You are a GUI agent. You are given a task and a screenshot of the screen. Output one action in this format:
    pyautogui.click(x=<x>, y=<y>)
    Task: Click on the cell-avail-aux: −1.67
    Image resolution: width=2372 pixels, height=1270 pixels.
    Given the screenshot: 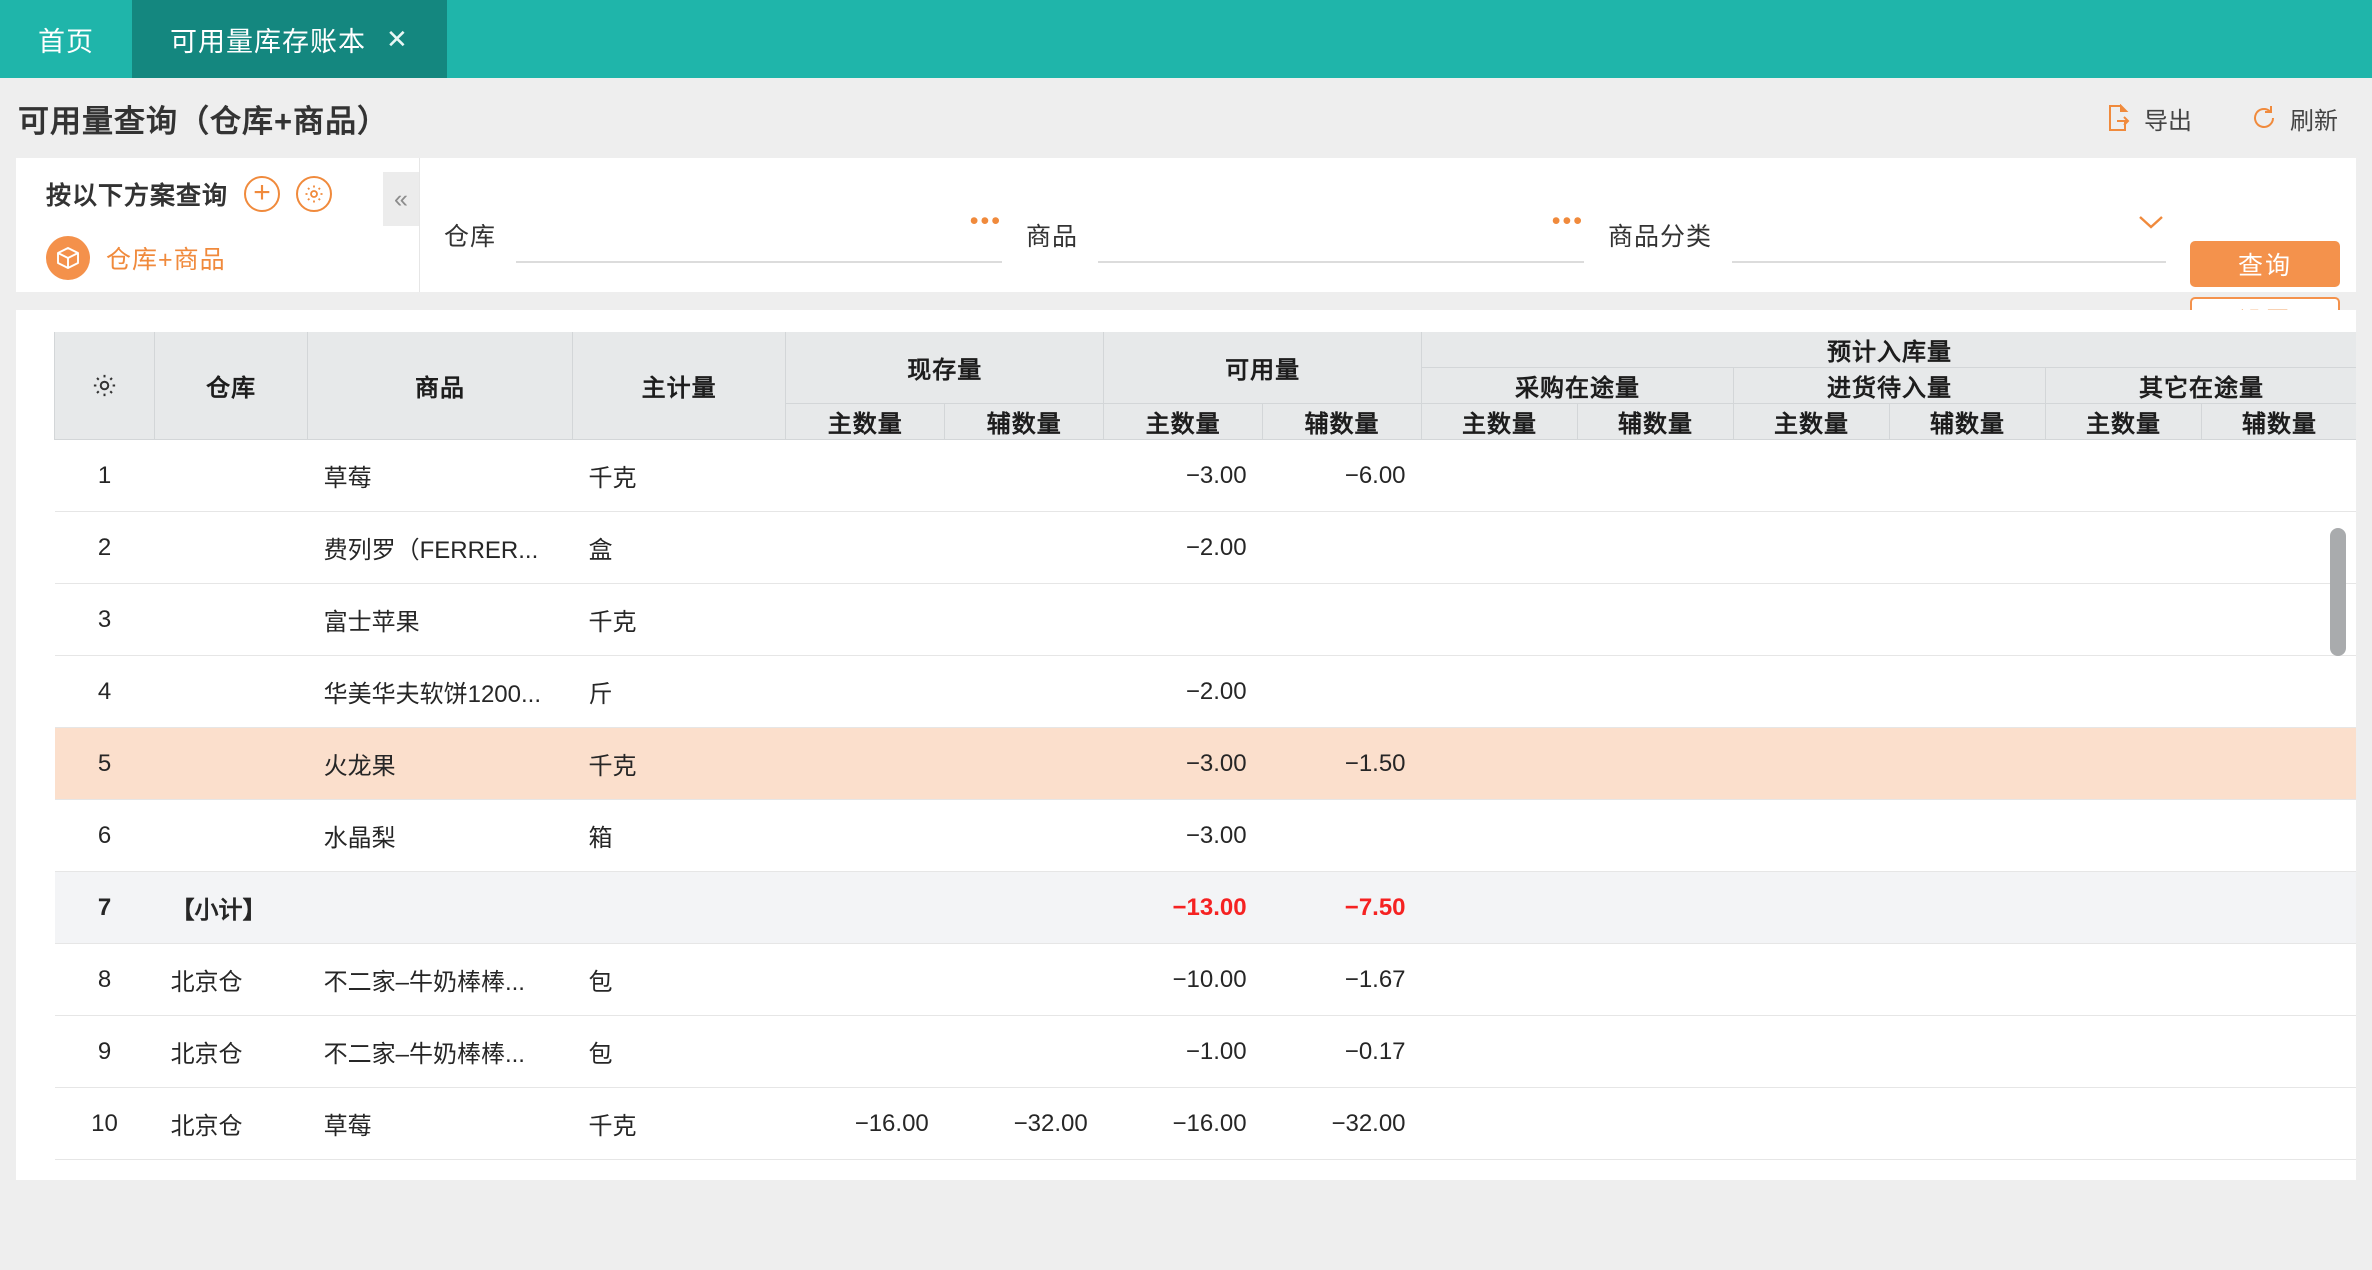 What is the action you would take?
    pyautogui.click(x=1342, y=979)
    